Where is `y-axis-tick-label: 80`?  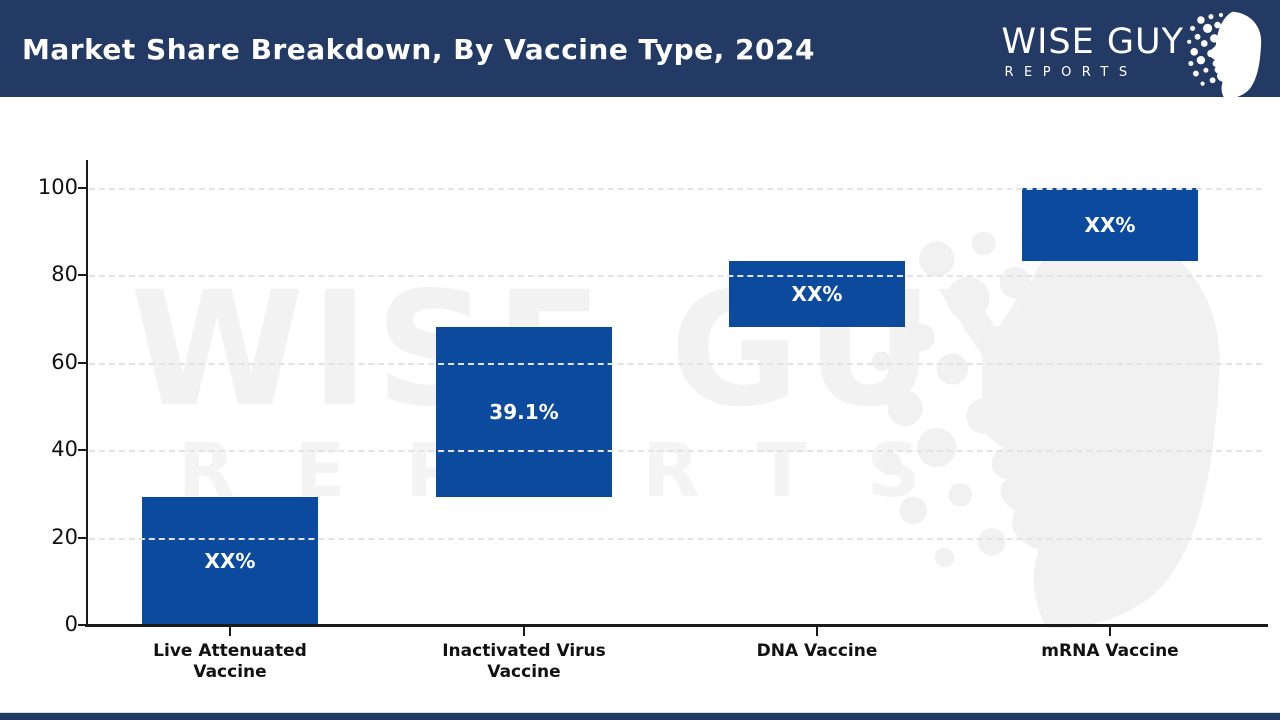 y-axis-tick-label: 80 is located at coordinates (64, 274).